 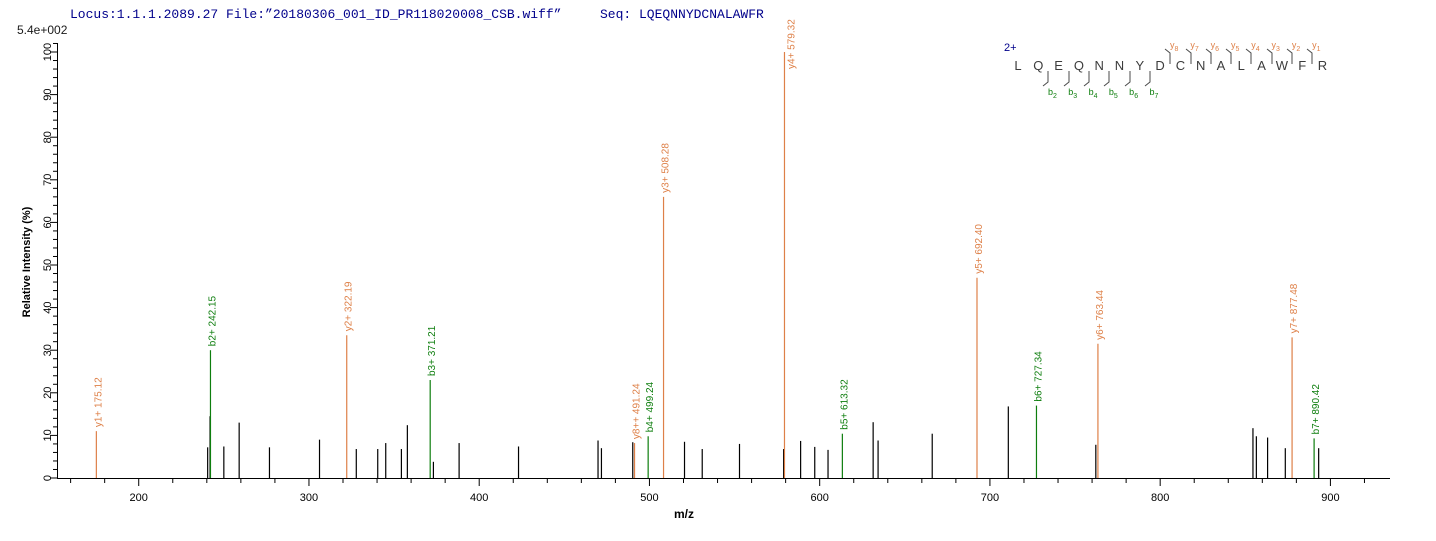 I want to click on x-axis-tick-label: 500, so click(x=649, y=498).